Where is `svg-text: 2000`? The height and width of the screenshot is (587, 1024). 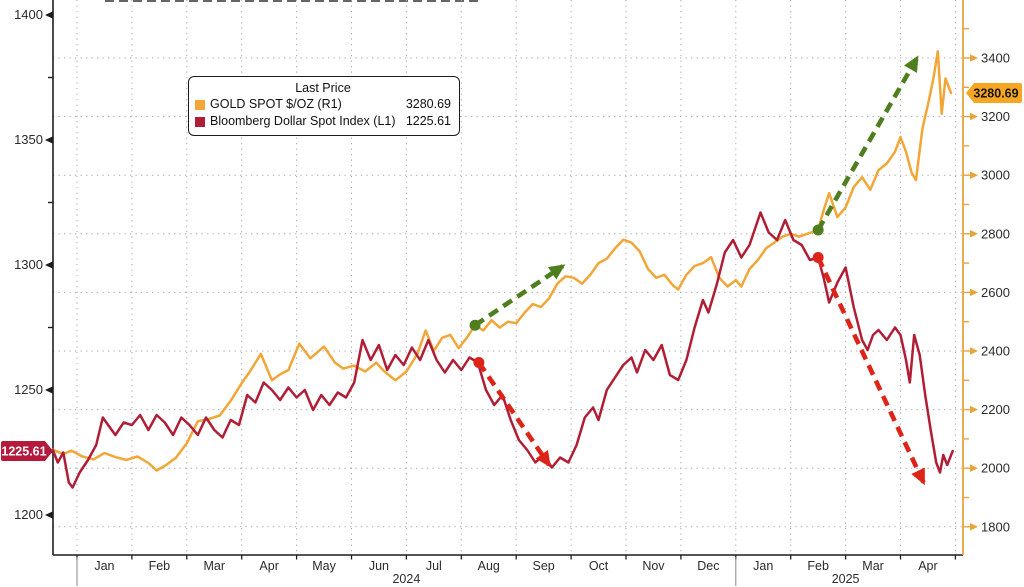 svg-text: 2000 is located at coordinates (995, 468).